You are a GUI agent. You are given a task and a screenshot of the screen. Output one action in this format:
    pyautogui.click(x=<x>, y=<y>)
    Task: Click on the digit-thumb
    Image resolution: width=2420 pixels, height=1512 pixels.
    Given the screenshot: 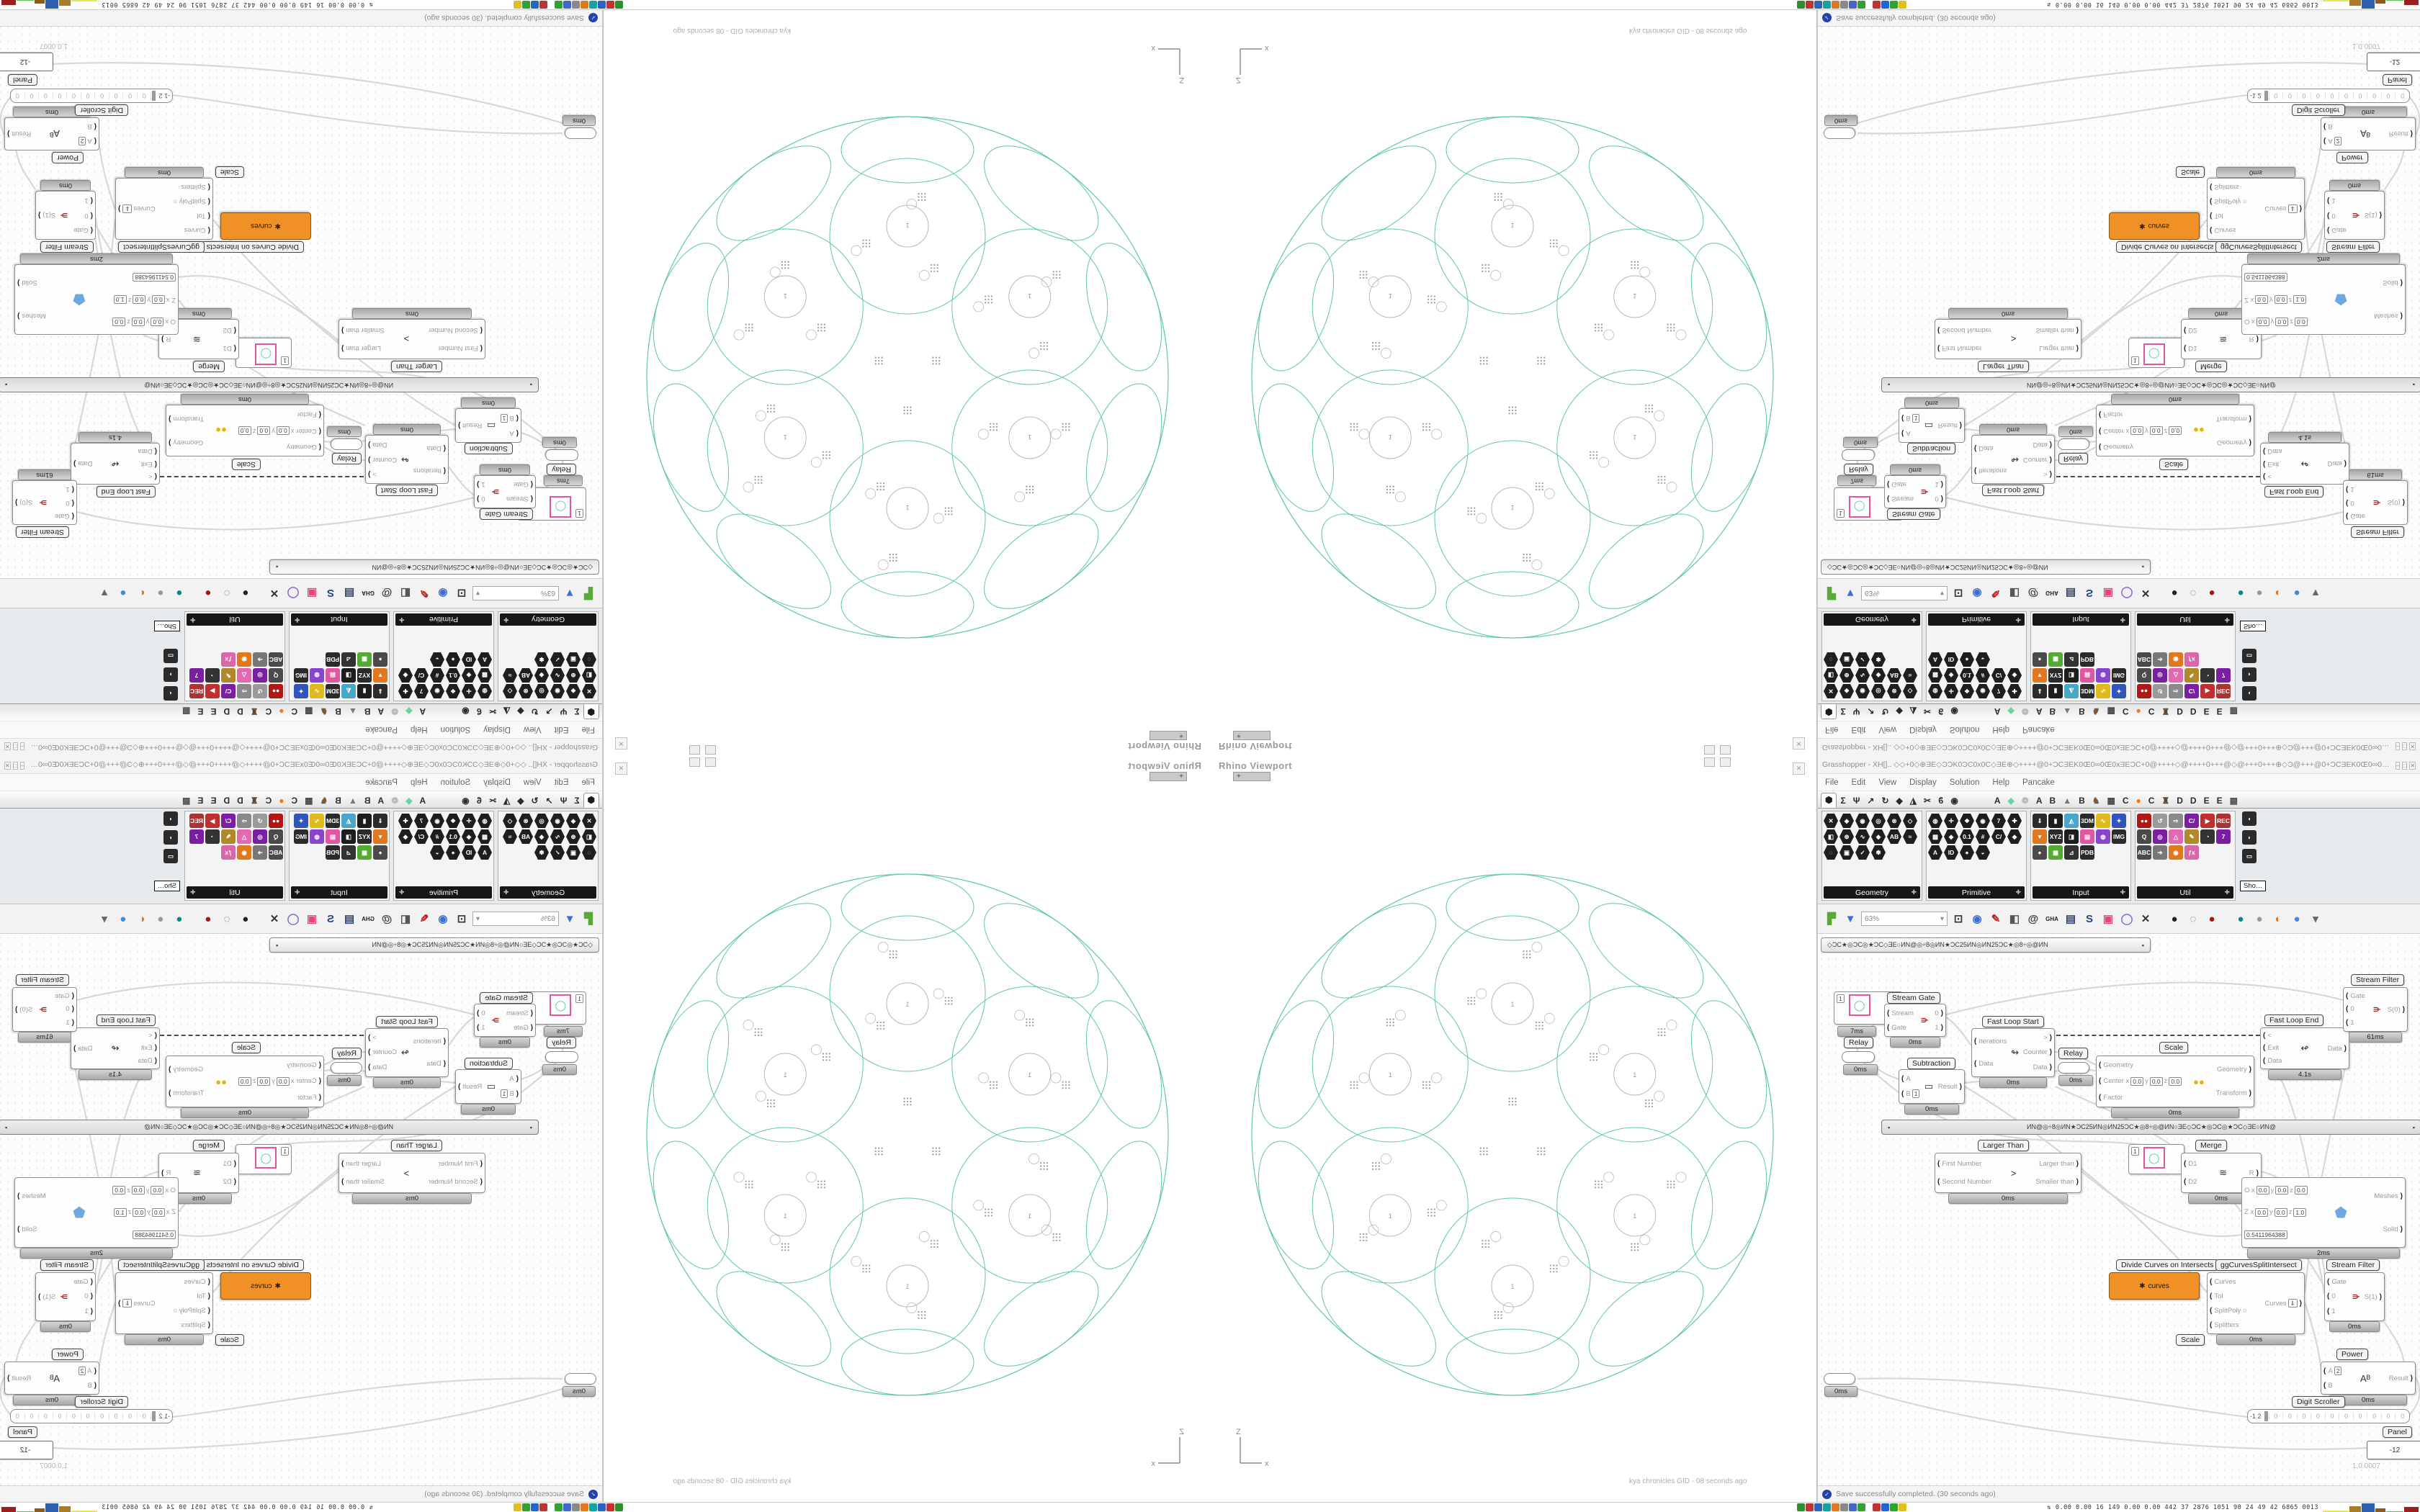 What is the action you would take?
    pyautogui.click(x=154, y=96)
    